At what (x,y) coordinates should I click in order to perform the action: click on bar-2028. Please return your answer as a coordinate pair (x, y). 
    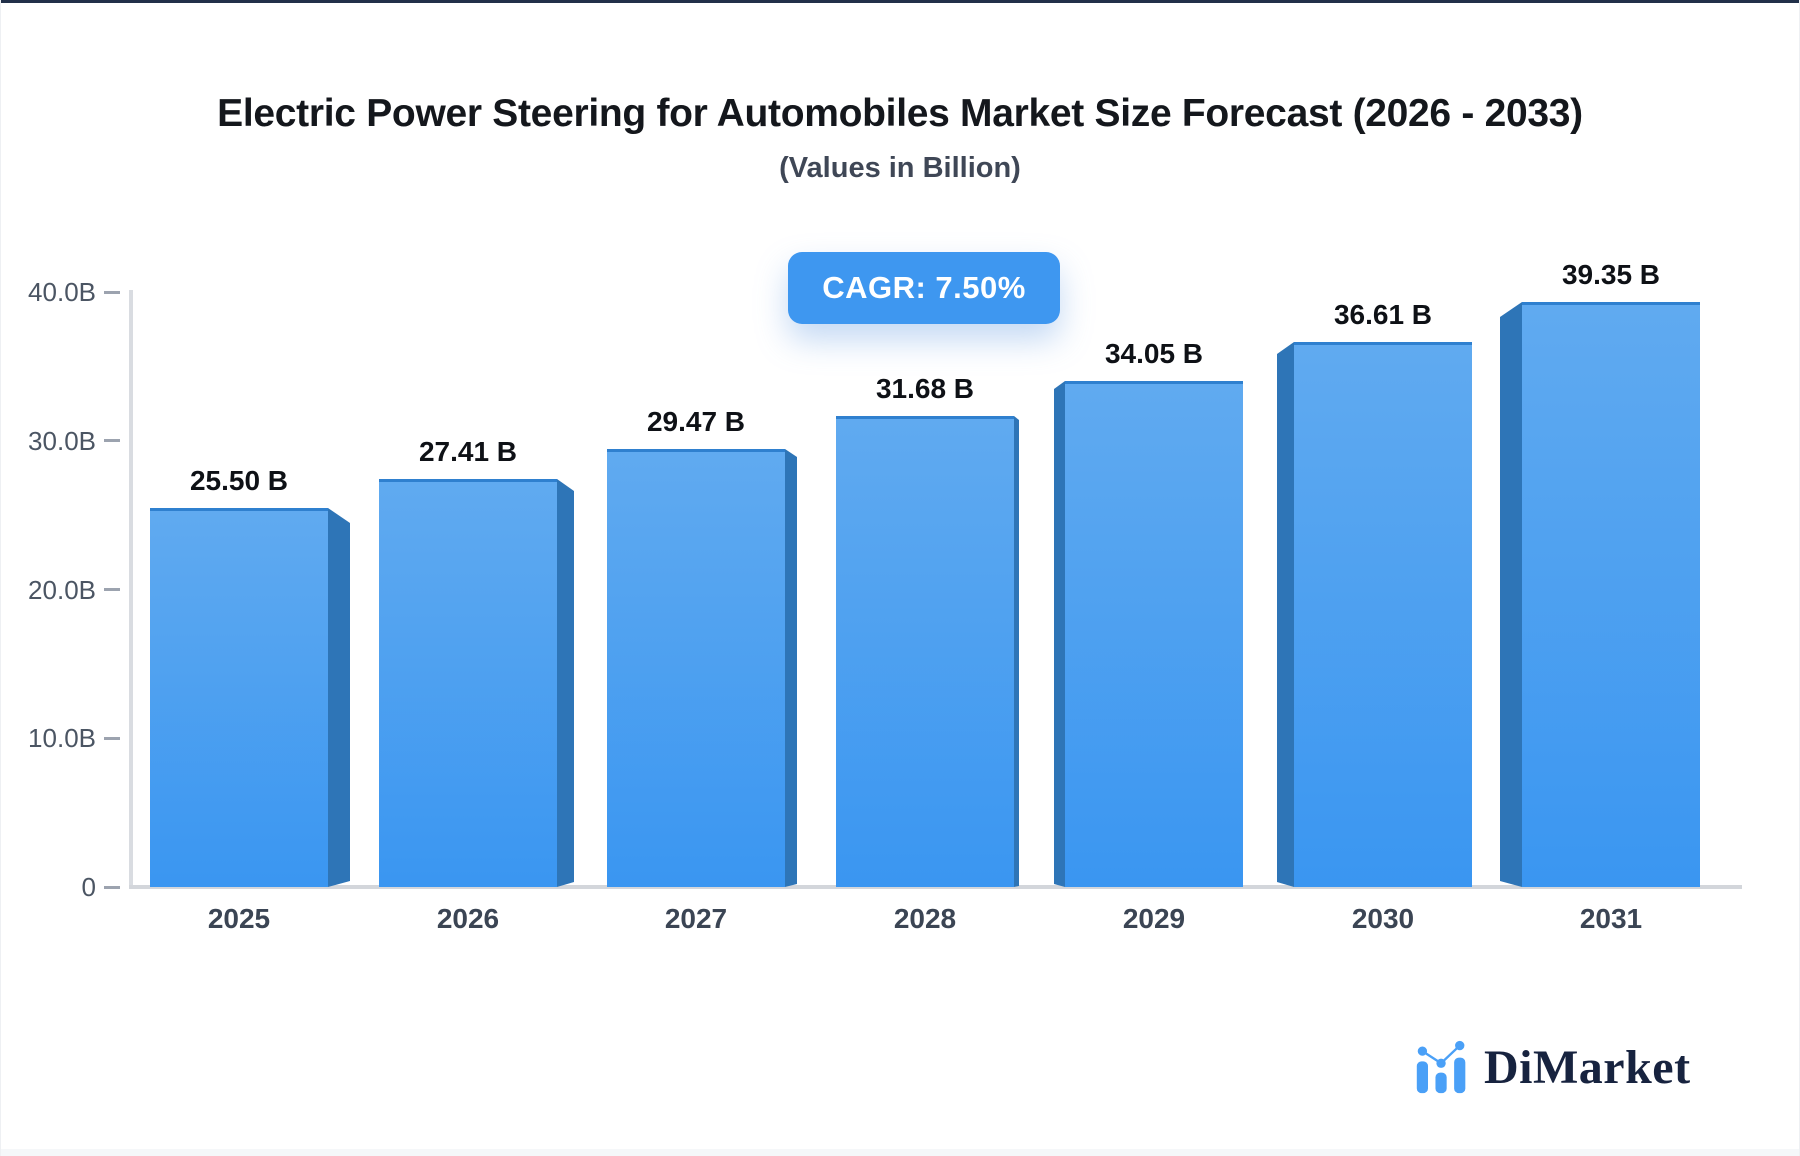
    Looking at the image, I should click on (925, 651).